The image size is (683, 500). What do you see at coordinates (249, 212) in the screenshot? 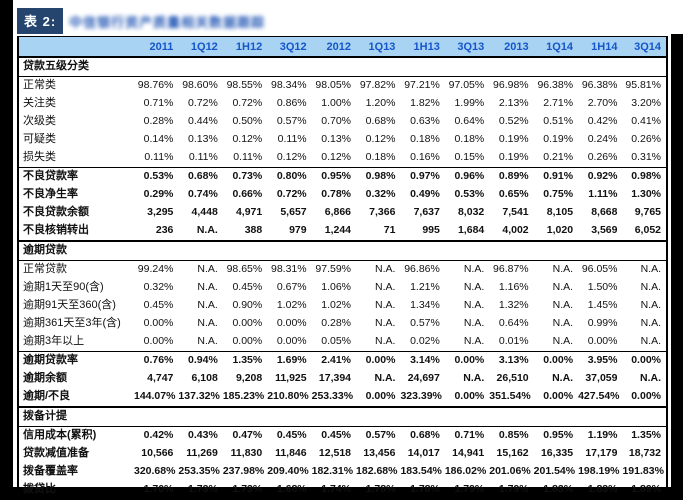
I see `cell-value: 4,971` at bounding box center [249, 212].